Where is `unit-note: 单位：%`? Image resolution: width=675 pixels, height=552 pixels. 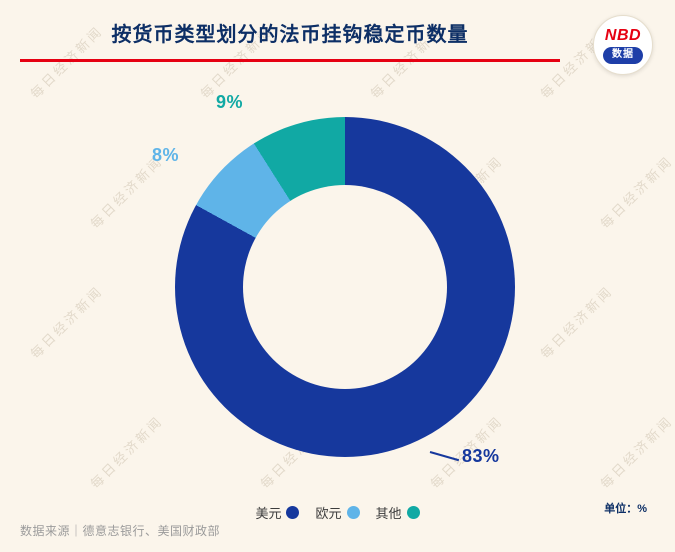 unit-note: 单位：% is located at coordinates (625, 509).